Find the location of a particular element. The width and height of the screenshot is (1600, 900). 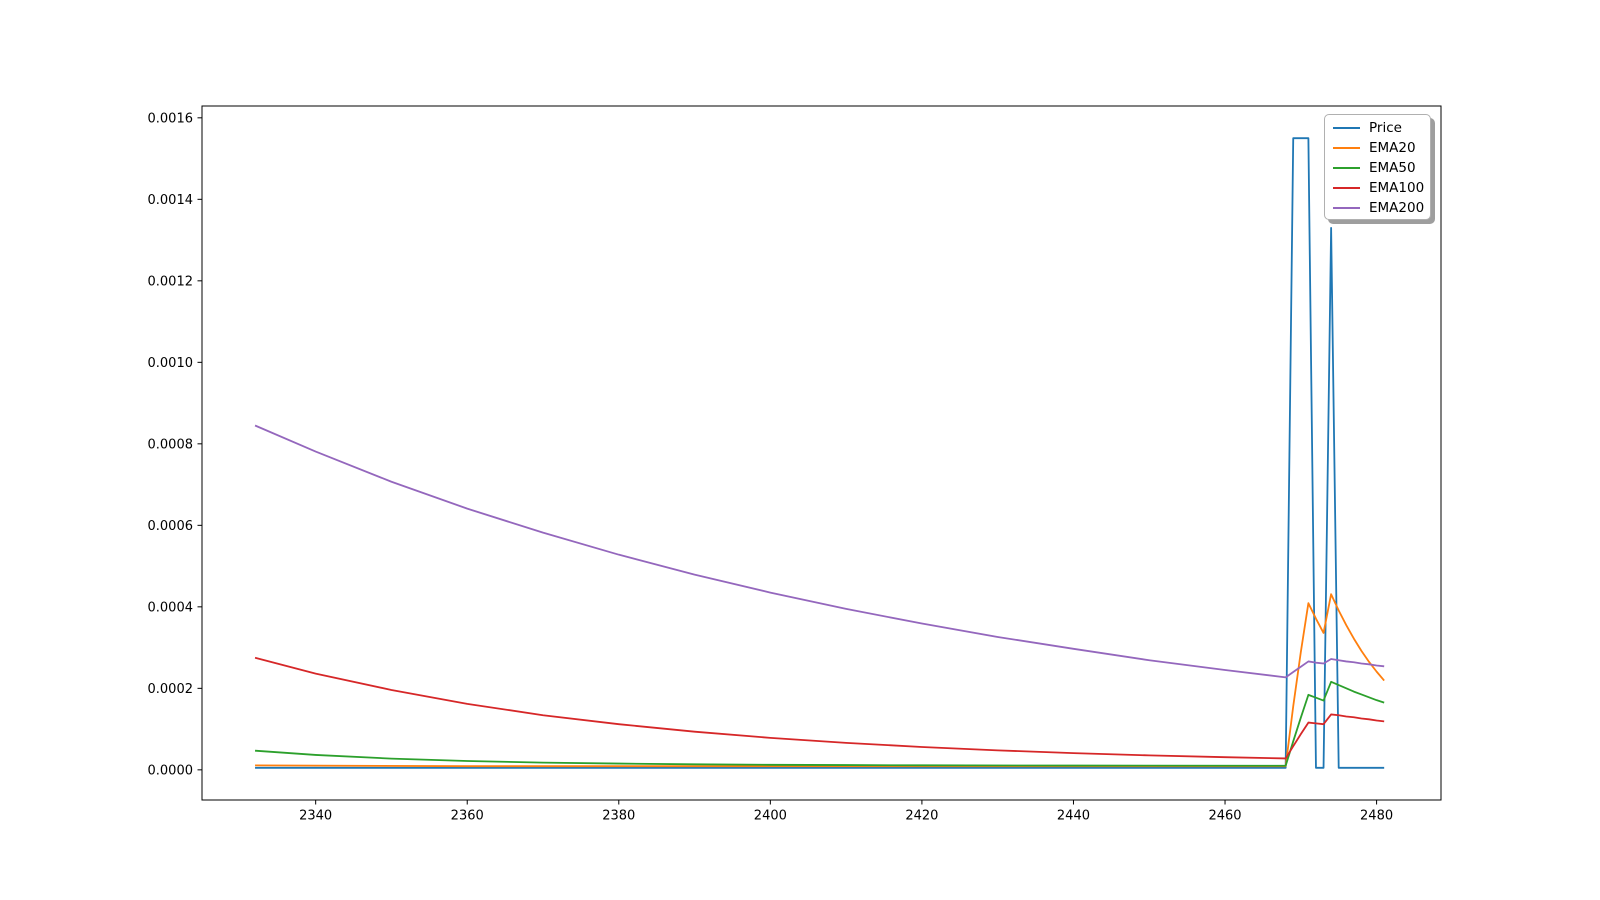

series-line-ema100 is located at coordinates (819, 708).